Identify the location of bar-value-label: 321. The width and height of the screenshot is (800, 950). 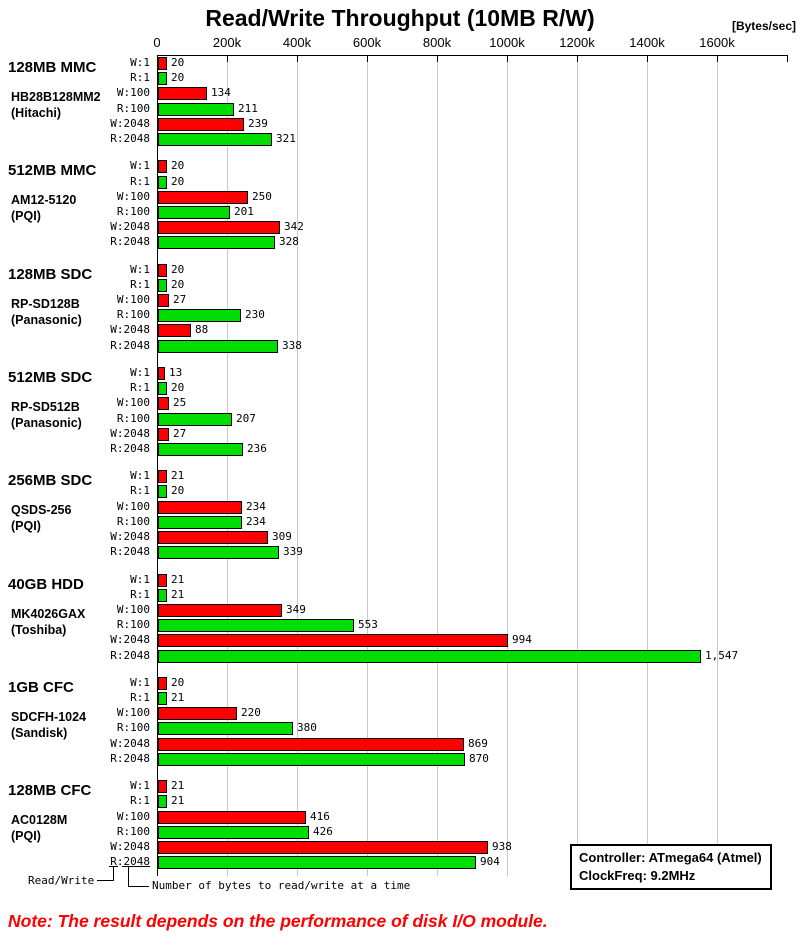
(286, 138).